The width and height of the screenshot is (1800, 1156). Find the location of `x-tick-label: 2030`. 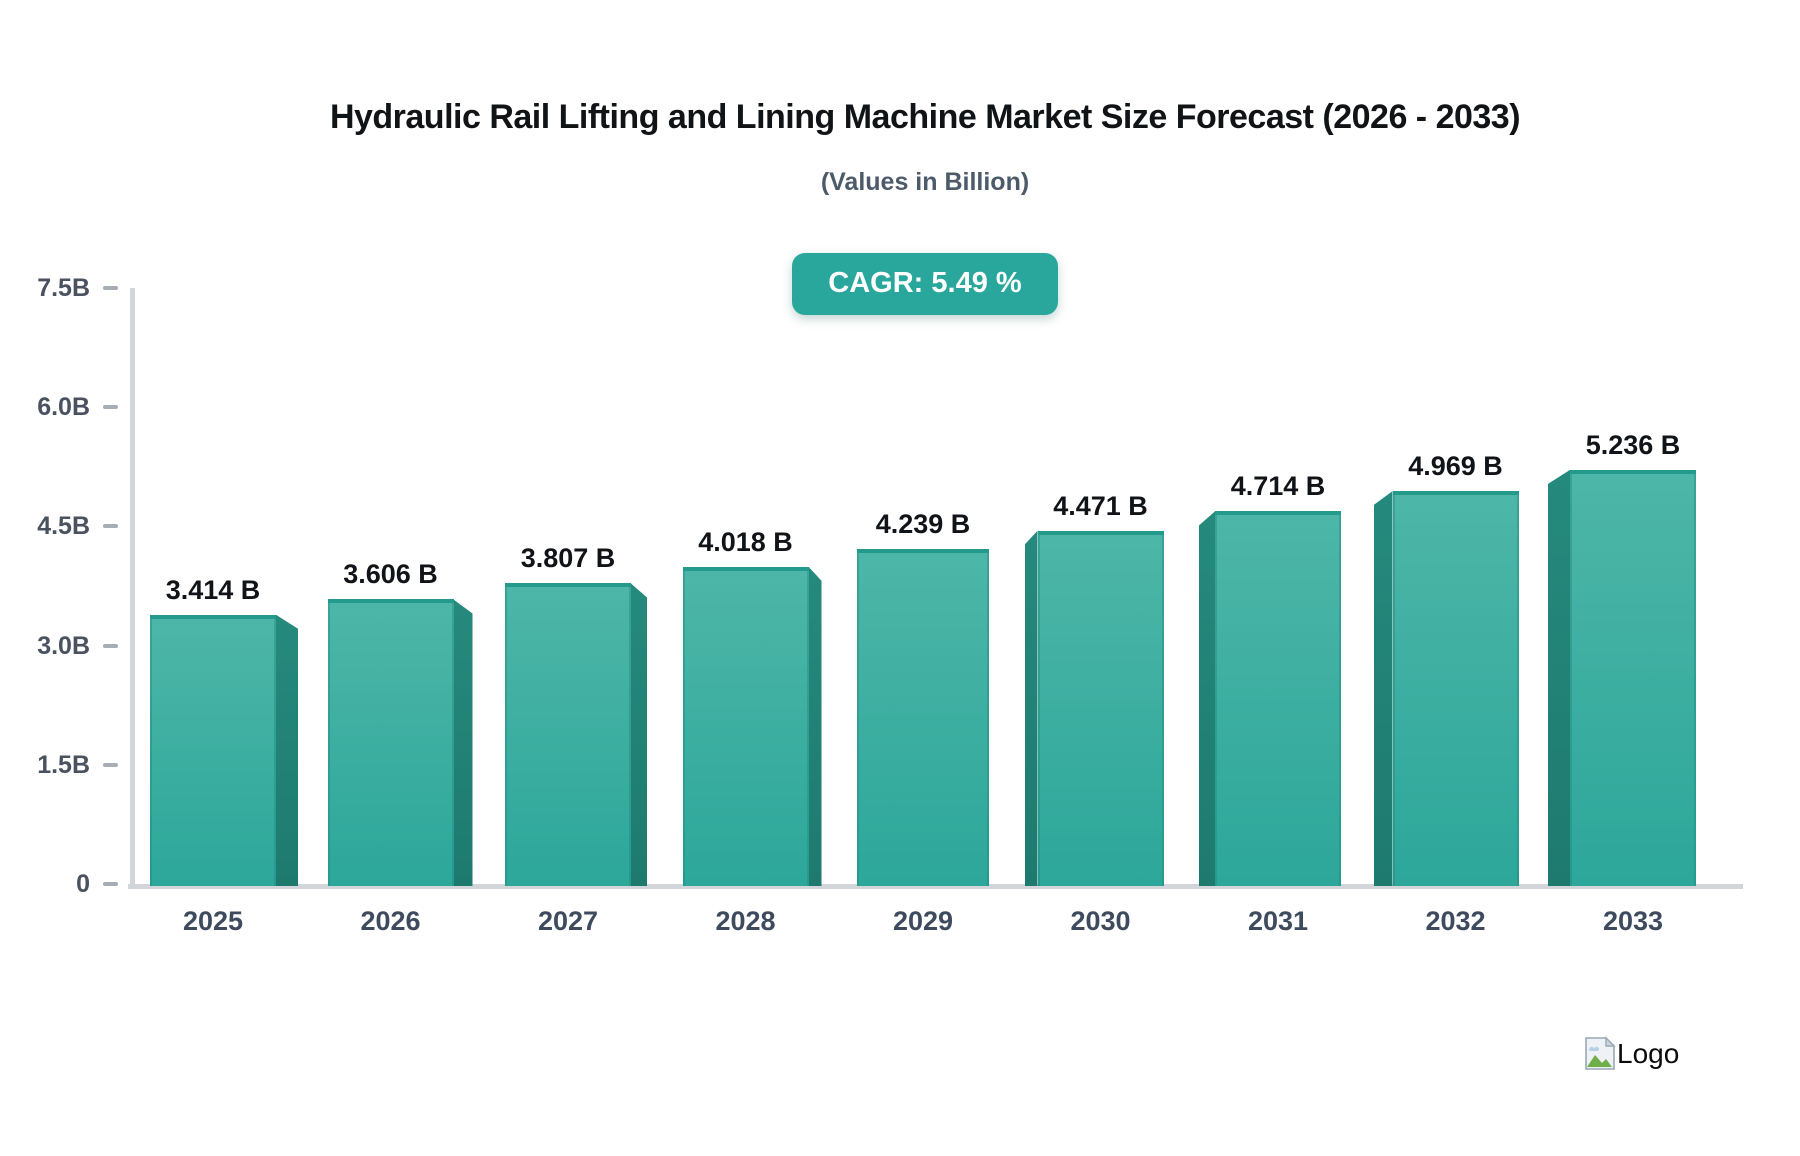

x-tick-label: 2030 is located at coordinates (1100, 921).